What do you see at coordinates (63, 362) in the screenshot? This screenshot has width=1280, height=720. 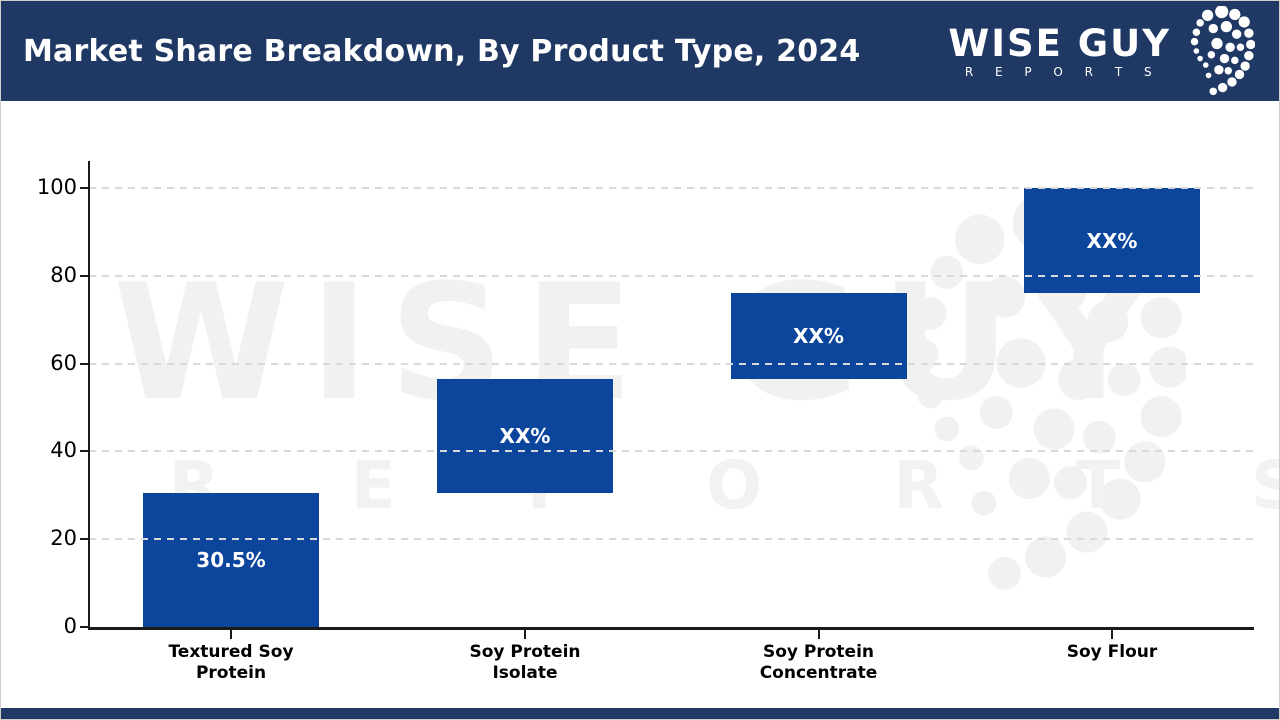 I see `y-tick-label: 60` at bounding box center [63, 362].